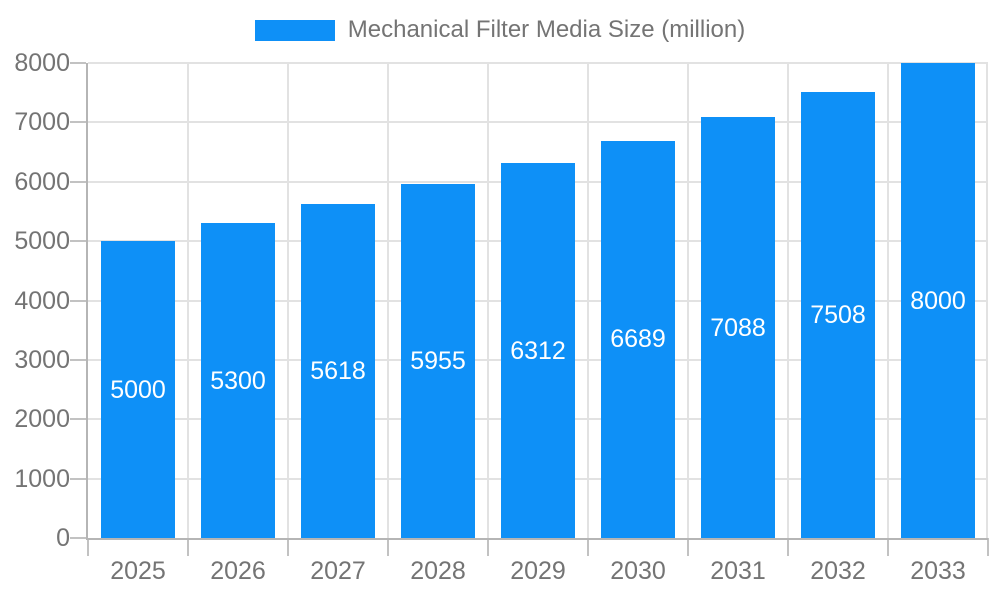 The width and height of the screenshot is (1000, 600). What do you see at coordinates (42, 419) in the screenshot?
I see `y-tick-label: 2000` at bounding box center [42, 419].